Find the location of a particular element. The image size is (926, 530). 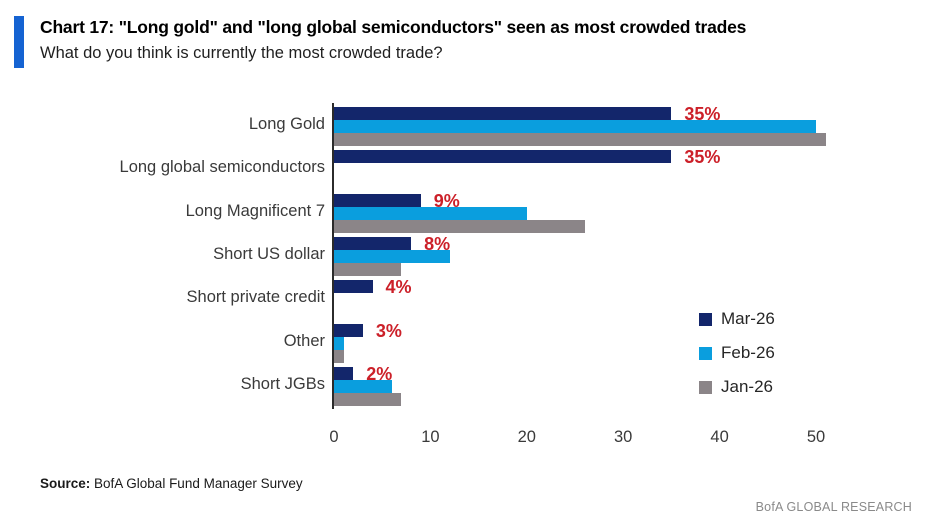

brand-text: BofA GLOBAL RESEARCH is located at coordinates (833, 507).